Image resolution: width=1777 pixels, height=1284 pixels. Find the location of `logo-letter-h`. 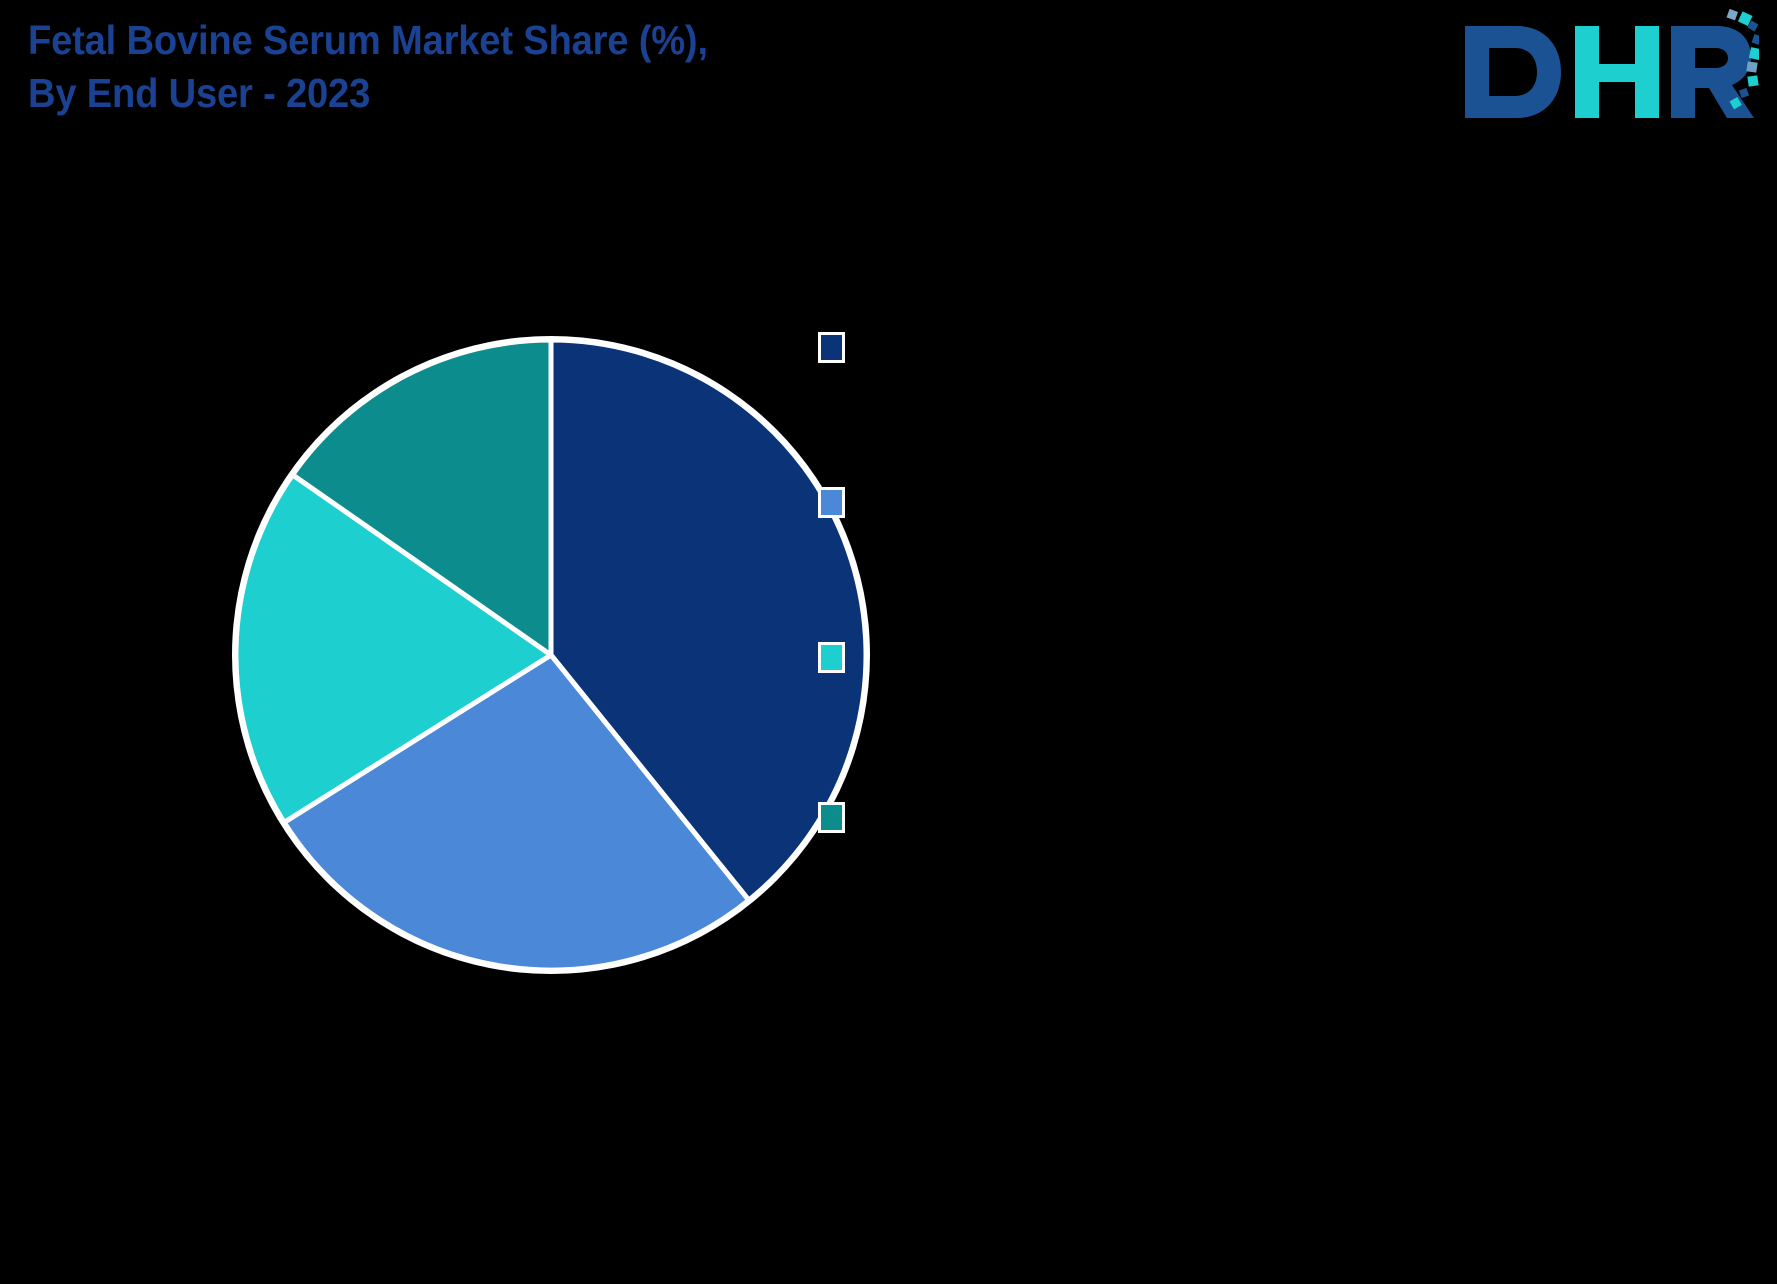

logo-letter-h is located at coordinates (1617, 72).